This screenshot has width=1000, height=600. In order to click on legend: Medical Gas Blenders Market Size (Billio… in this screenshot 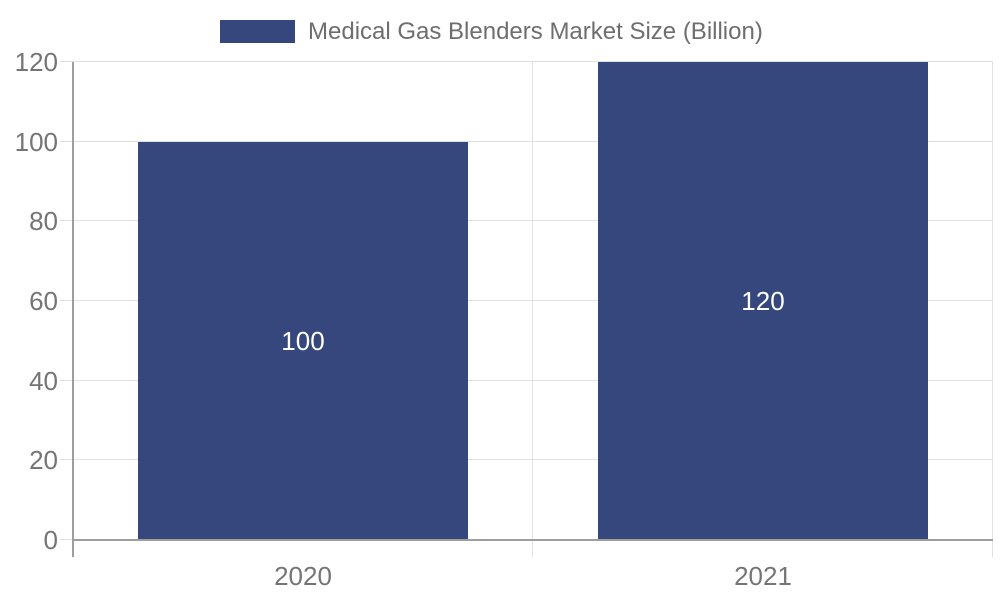, I will do `click(491, 31)`.